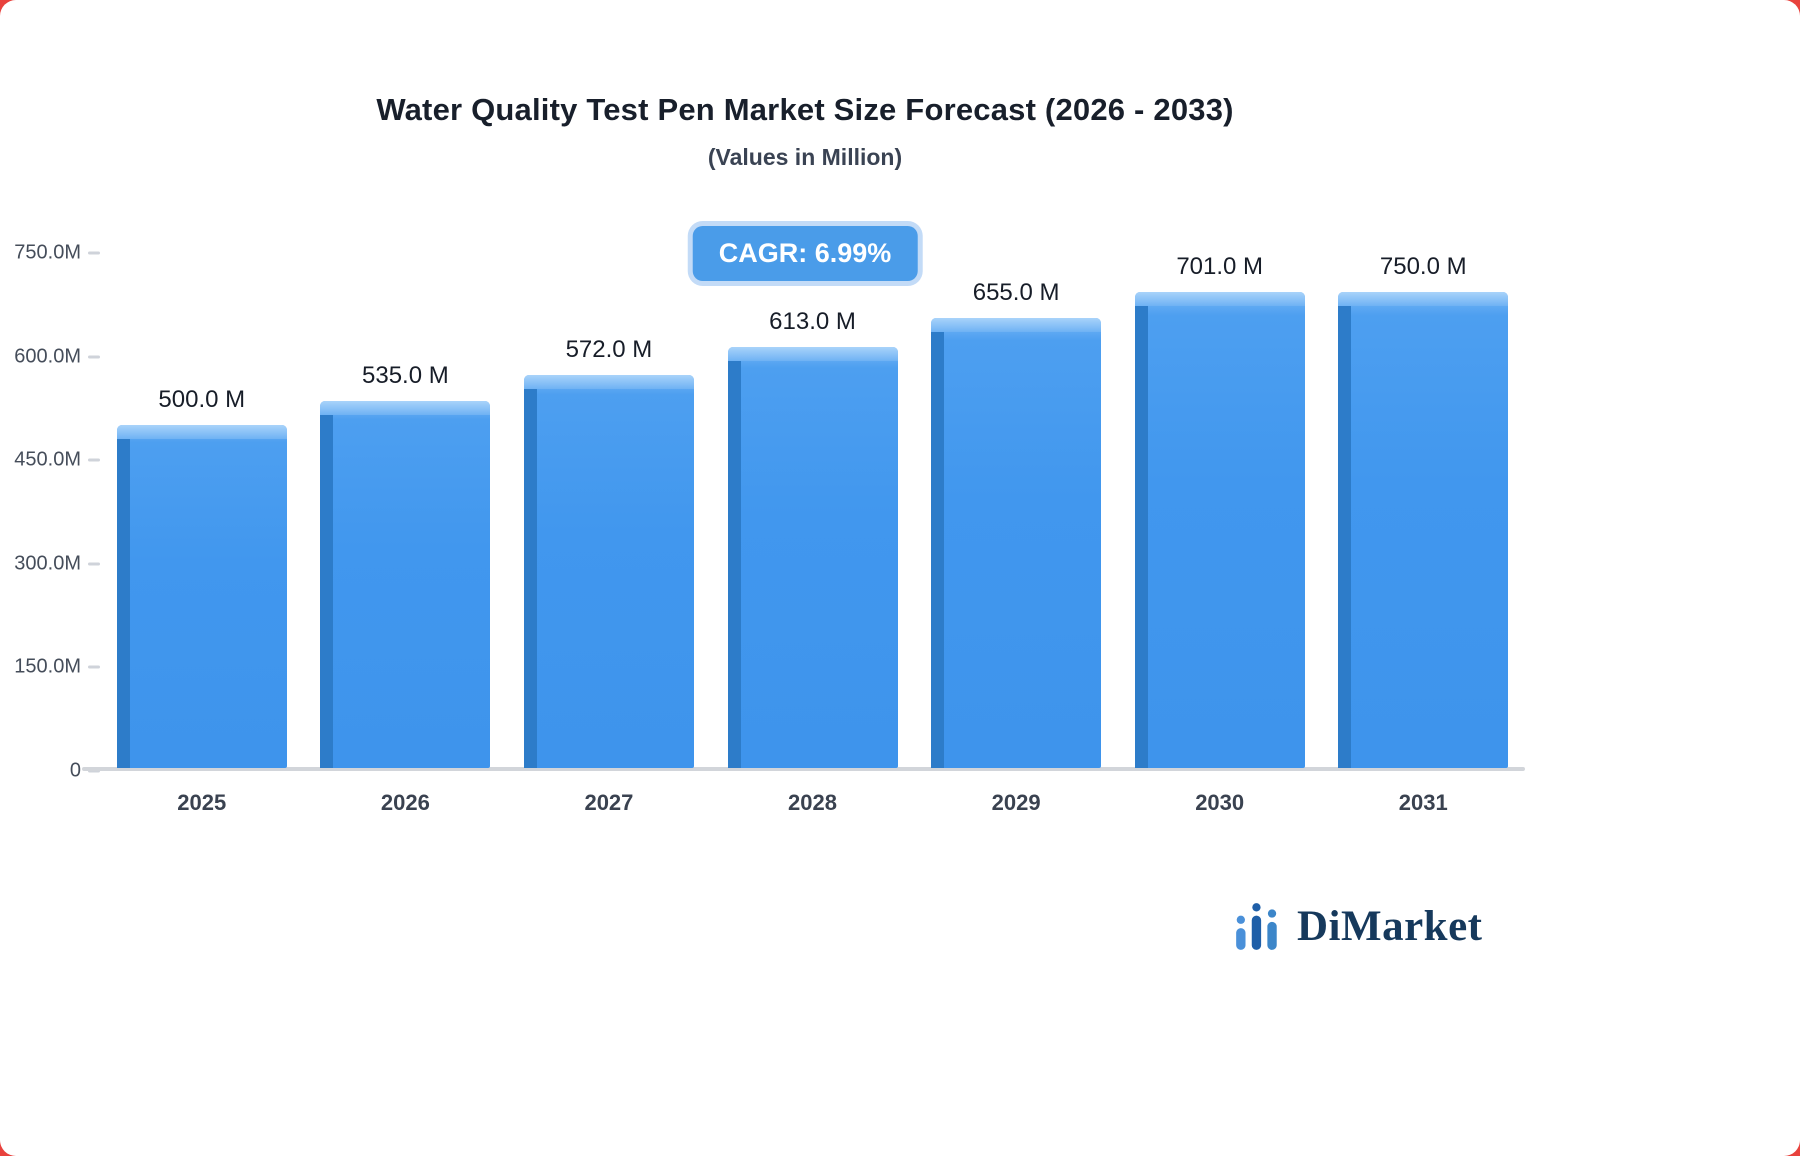 Image resolution: width=1800 pixels, height=1156 pixels. Describe the element at coordinates (47, 459) in the screenshot. I see `y-tick-label: 450.0M` at that location.